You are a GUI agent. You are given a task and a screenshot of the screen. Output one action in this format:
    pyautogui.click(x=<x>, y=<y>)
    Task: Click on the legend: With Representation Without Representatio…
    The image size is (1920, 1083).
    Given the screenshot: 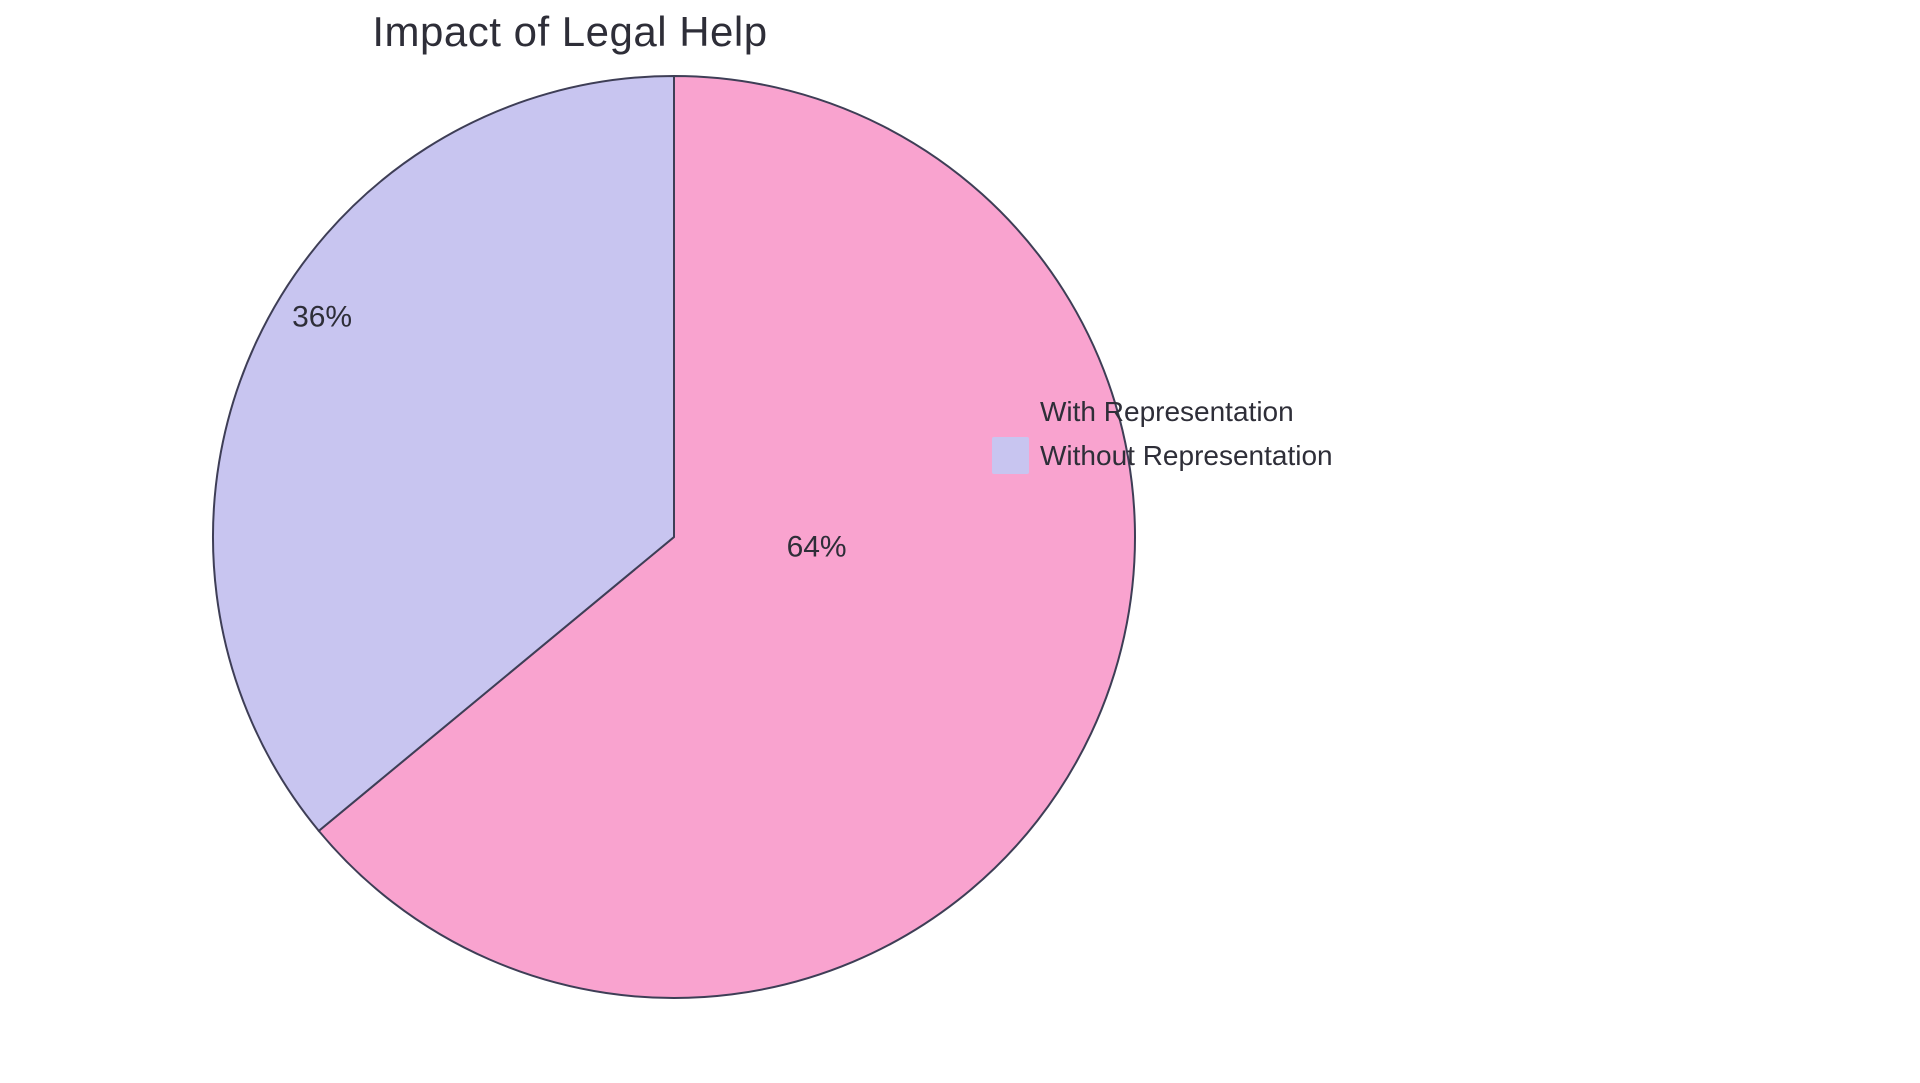 What is the action you would take?
    pyautogui.click(x=1162, y=433)
    